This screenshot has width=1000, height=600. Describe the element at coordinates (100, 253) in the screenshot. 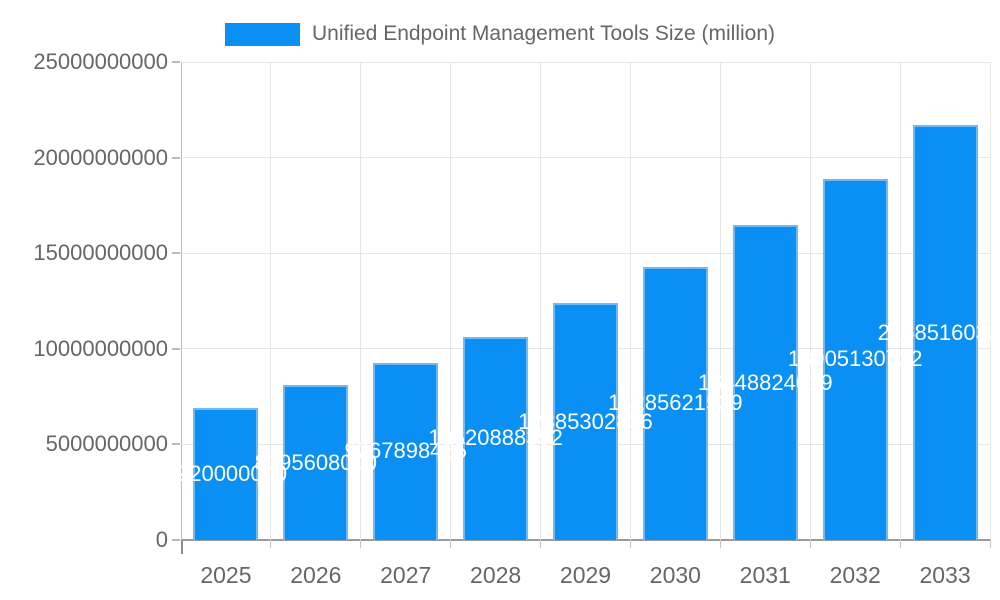

I see `y-axis-tick-label: 15000000000` at that location.